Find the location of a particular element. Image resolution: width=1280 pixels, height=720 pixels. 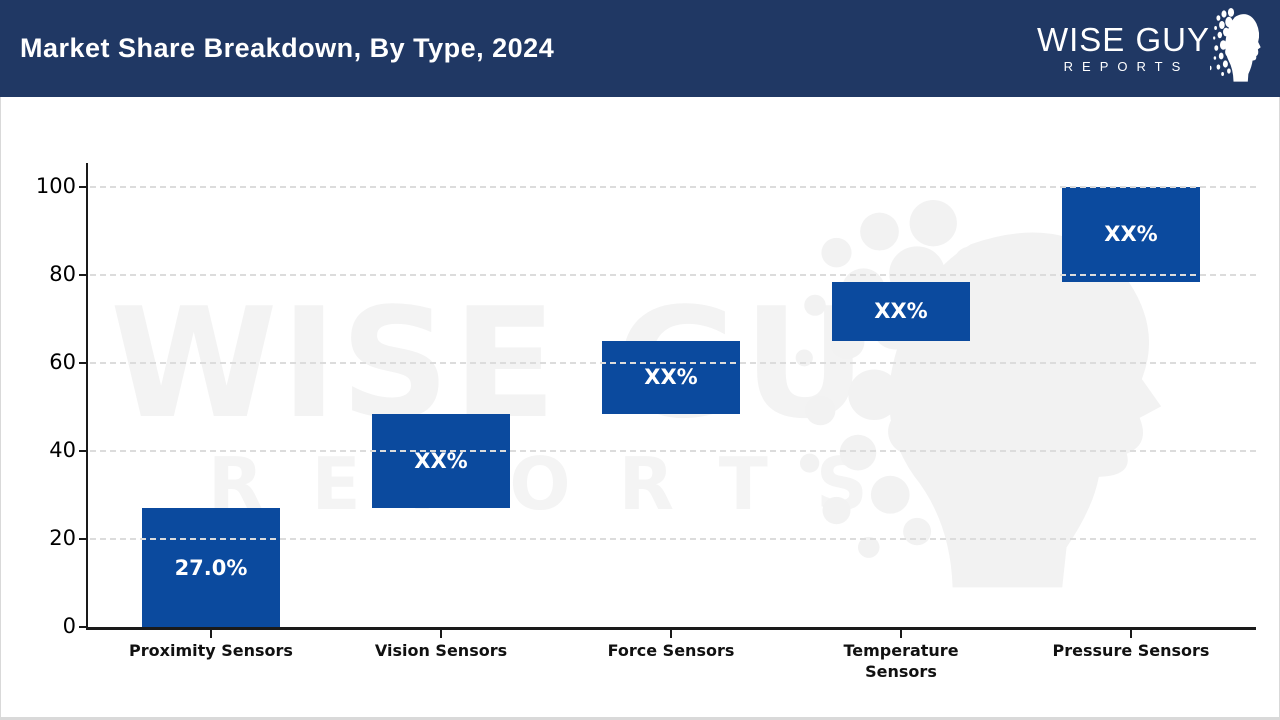

y-tick-label-80: 80 is located at coordinates (62, 274).